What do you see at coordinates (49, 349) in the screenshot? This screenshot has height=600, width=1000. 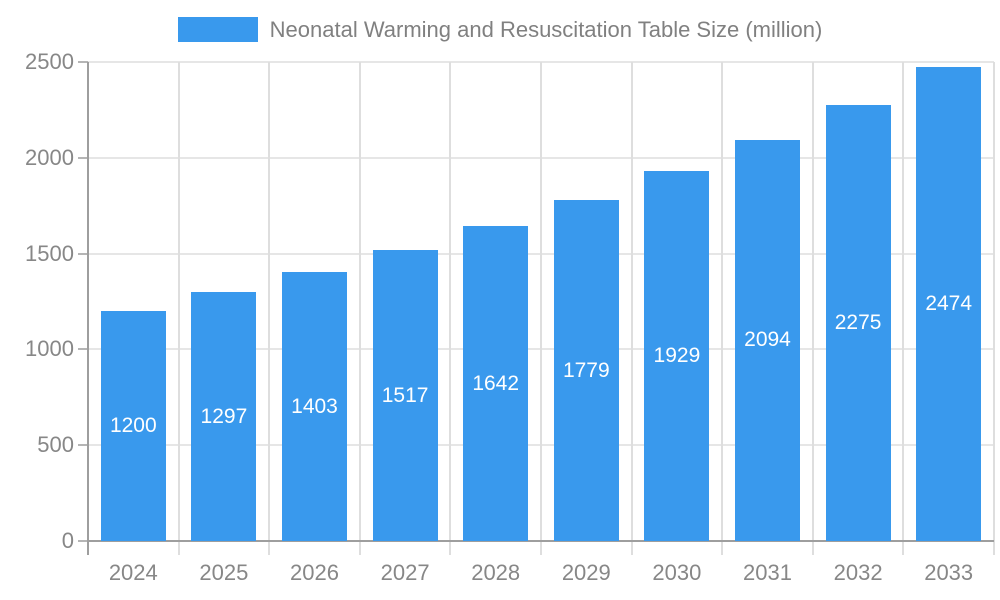 I see `y-axis-tick-label: 1000` at bounding box center [49, 349].